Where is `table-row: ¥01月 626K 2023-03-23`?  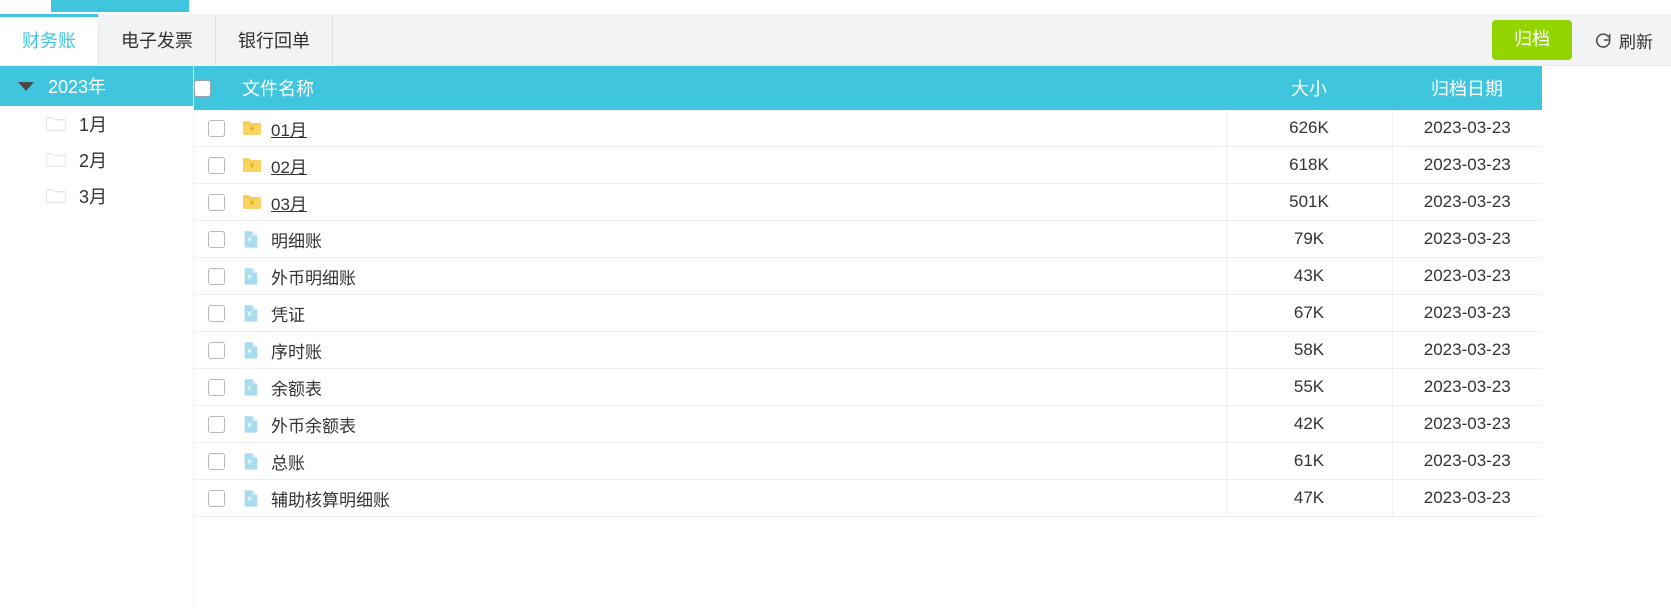 table-row: ¥01月 626K 2023-03-23 is located at coordinates (868, 128).